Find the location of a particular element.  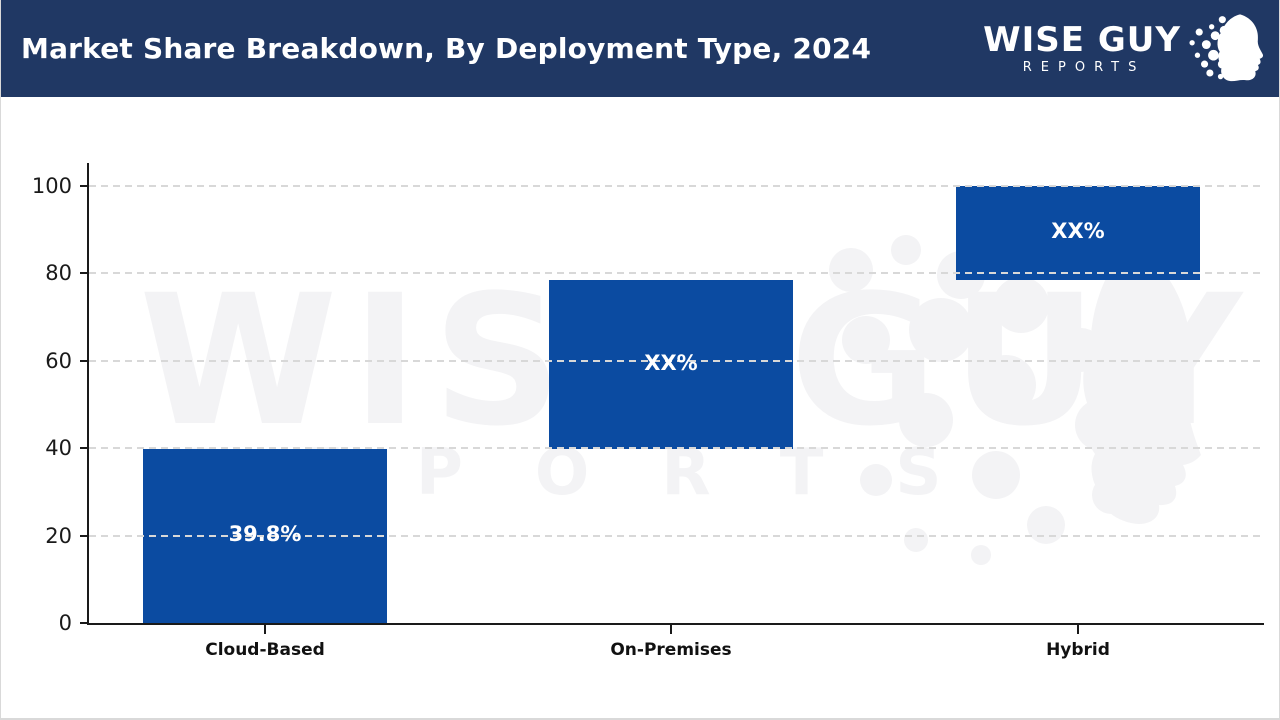

watermark-face-icon is located at coordinates (1015, 400).